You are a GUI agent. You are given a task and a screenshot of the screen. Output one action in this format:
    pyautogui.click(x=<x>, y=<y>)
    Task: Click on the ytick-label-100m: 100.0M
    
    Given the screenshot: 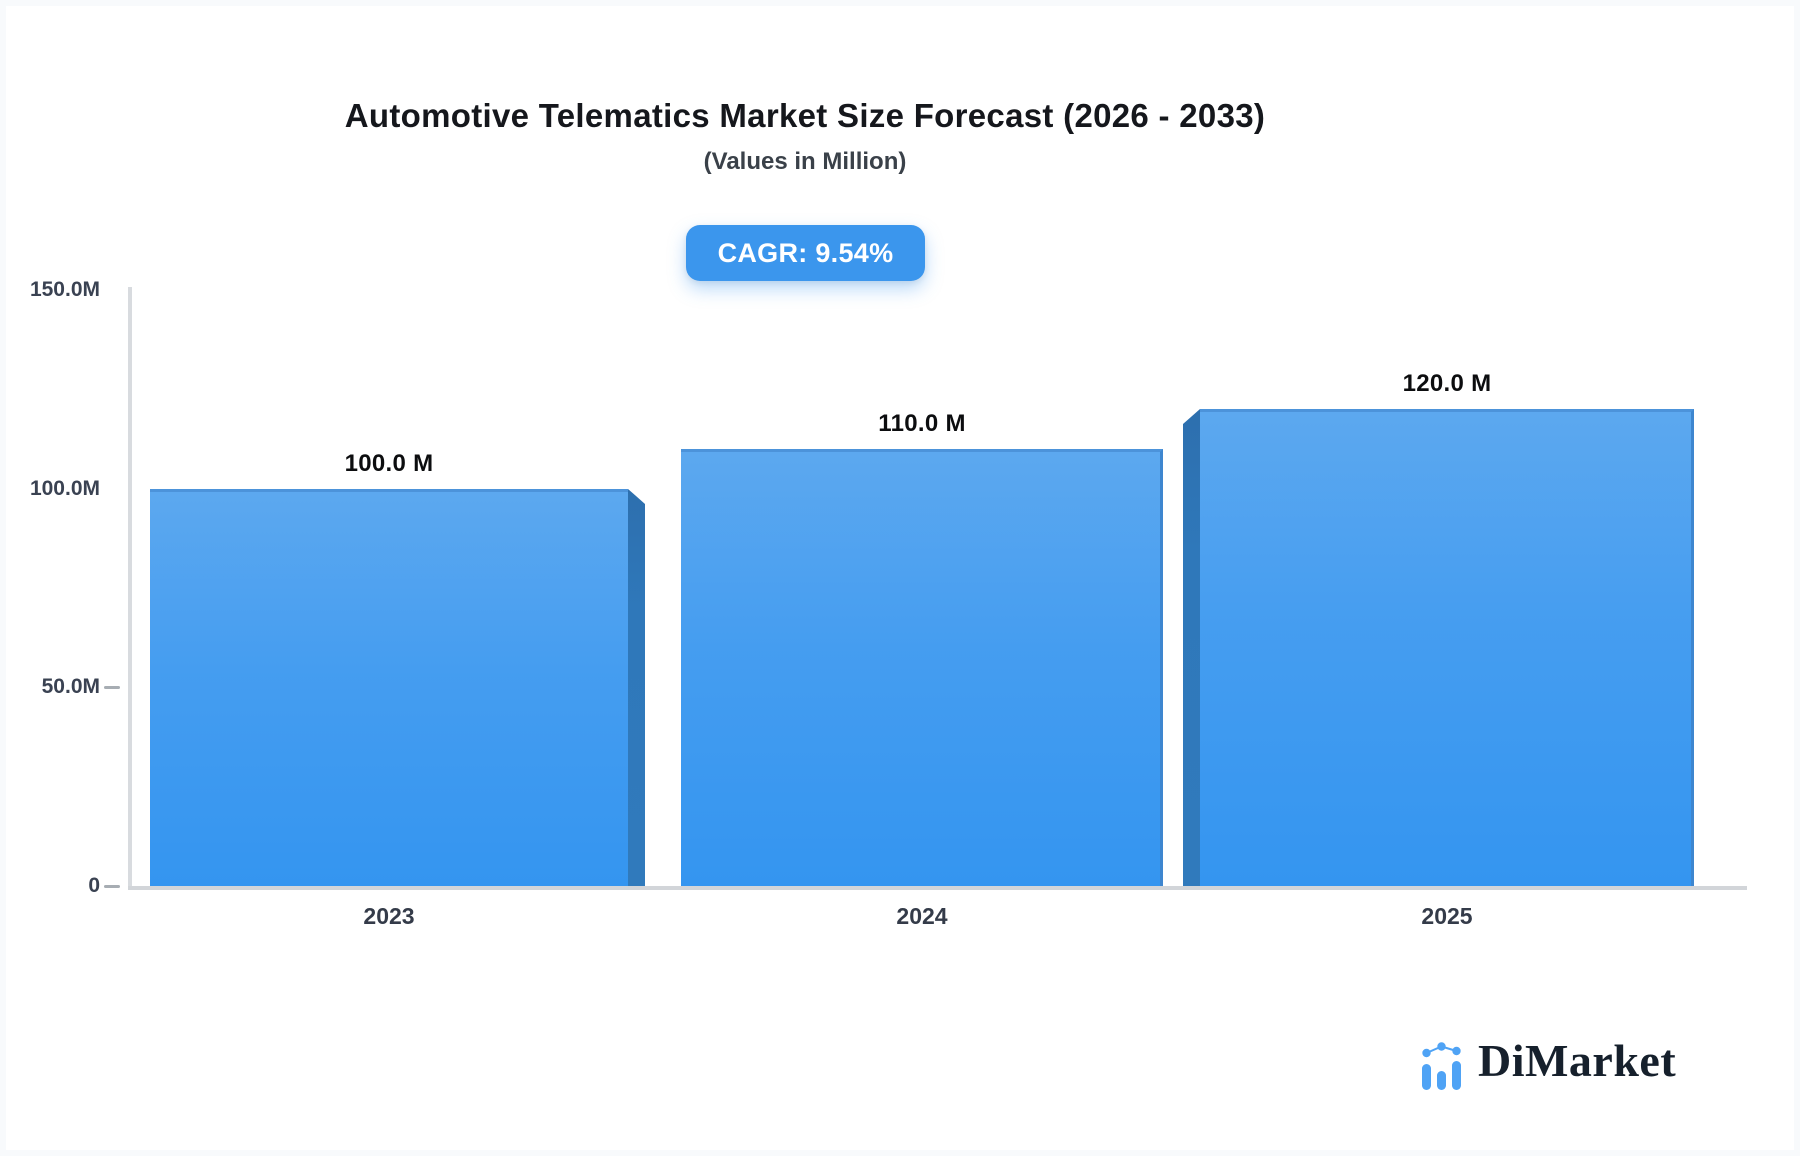 What is the action you would take?
    pyautogui.click(x=64, y=488)
    